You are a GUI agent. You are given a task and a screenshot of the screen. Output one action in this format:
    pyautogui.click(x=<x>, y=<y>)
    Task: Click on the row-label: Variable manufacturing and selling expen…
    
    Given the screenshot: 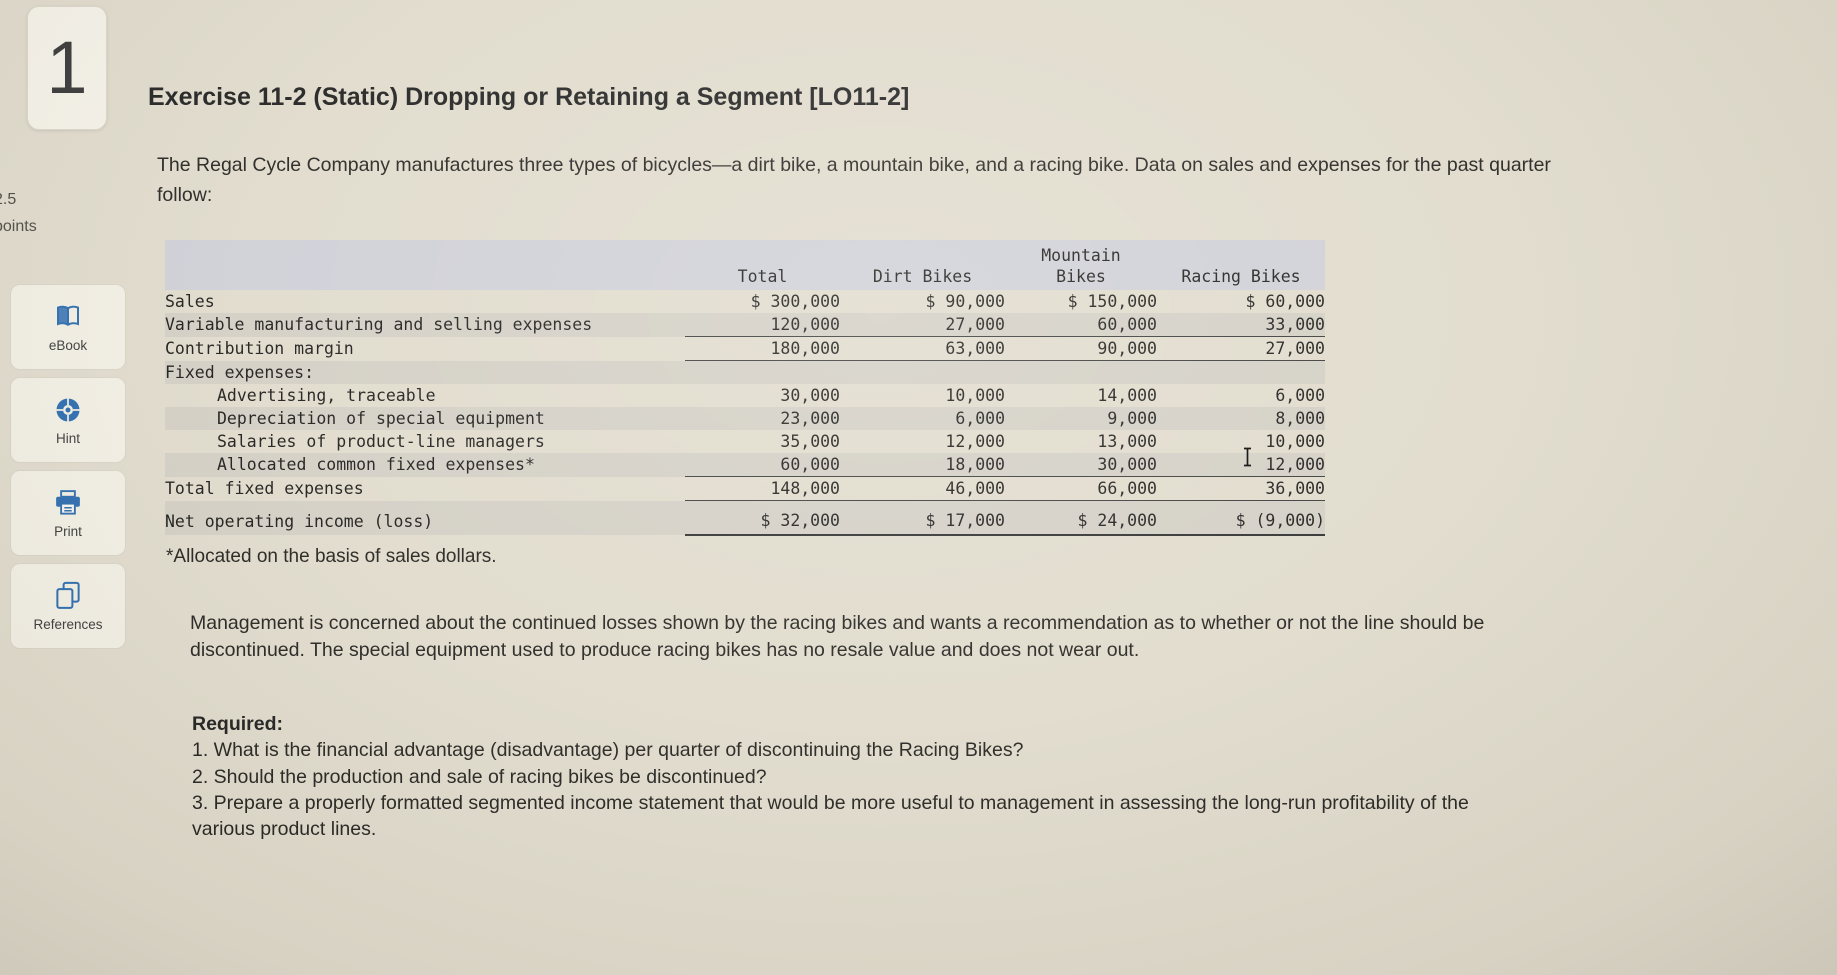 What is the action you would take?
    pyautogui.click(x=425, y=325)
    